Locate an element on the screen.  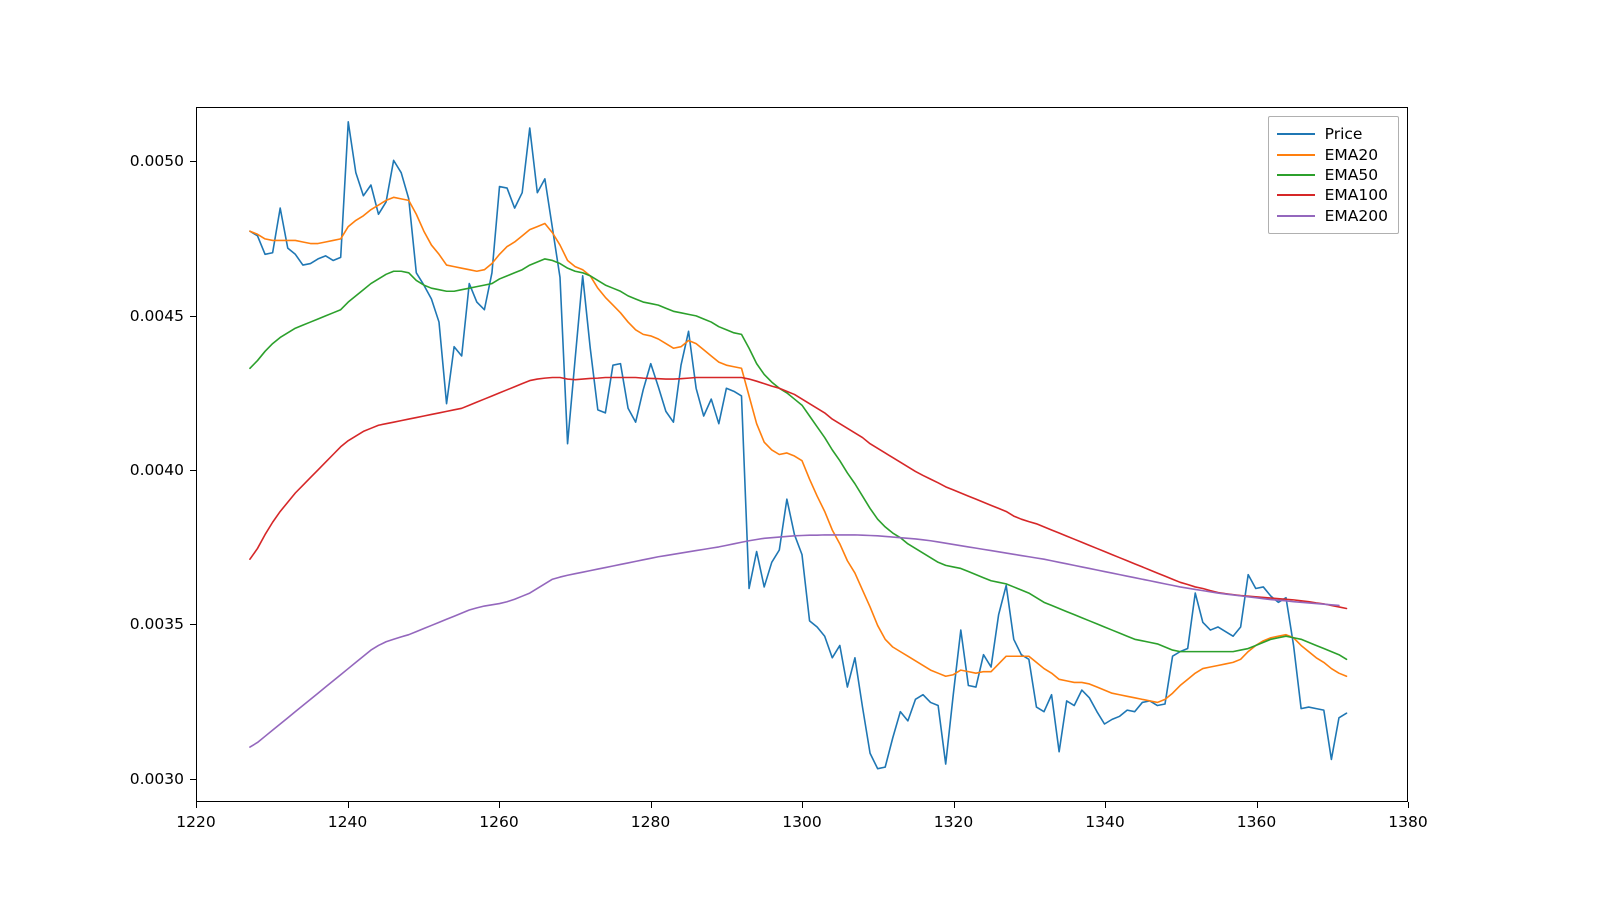
legend-item-ema50: EMA50 is located at coordinates (1332, 175).